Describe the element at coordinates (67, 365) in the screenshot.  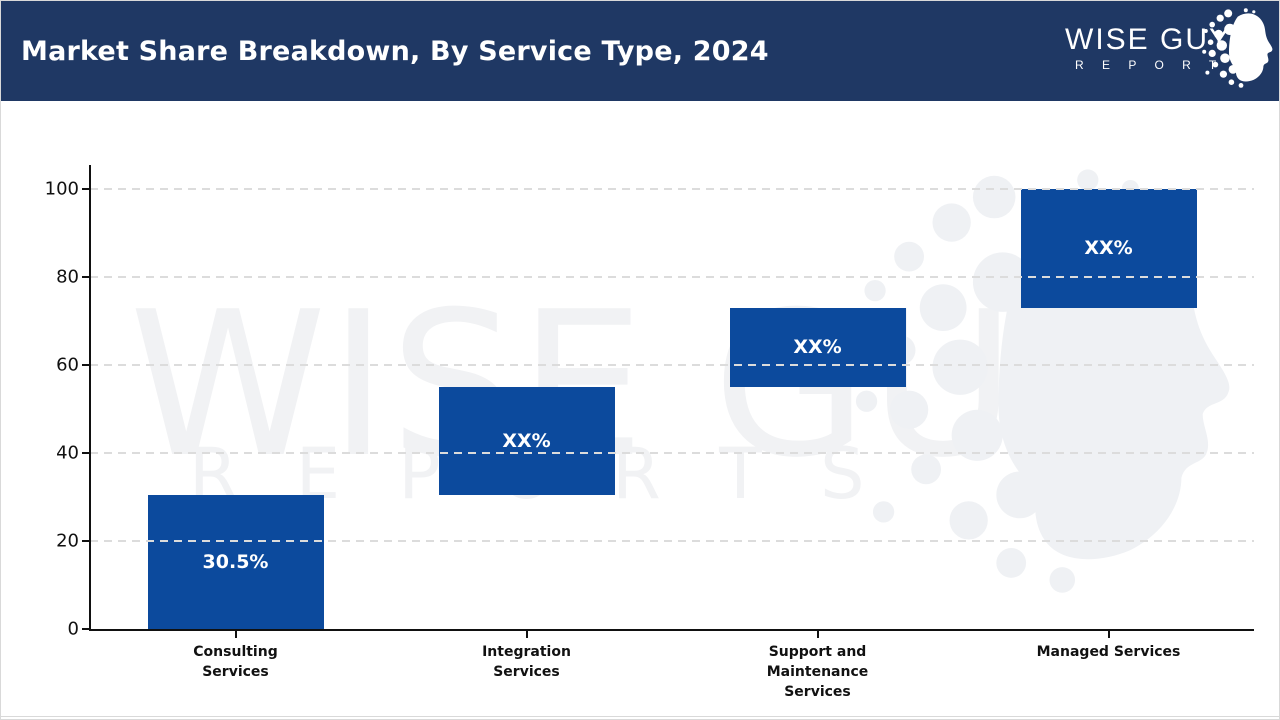
I see `y-tick-label-60: 60` at that location.